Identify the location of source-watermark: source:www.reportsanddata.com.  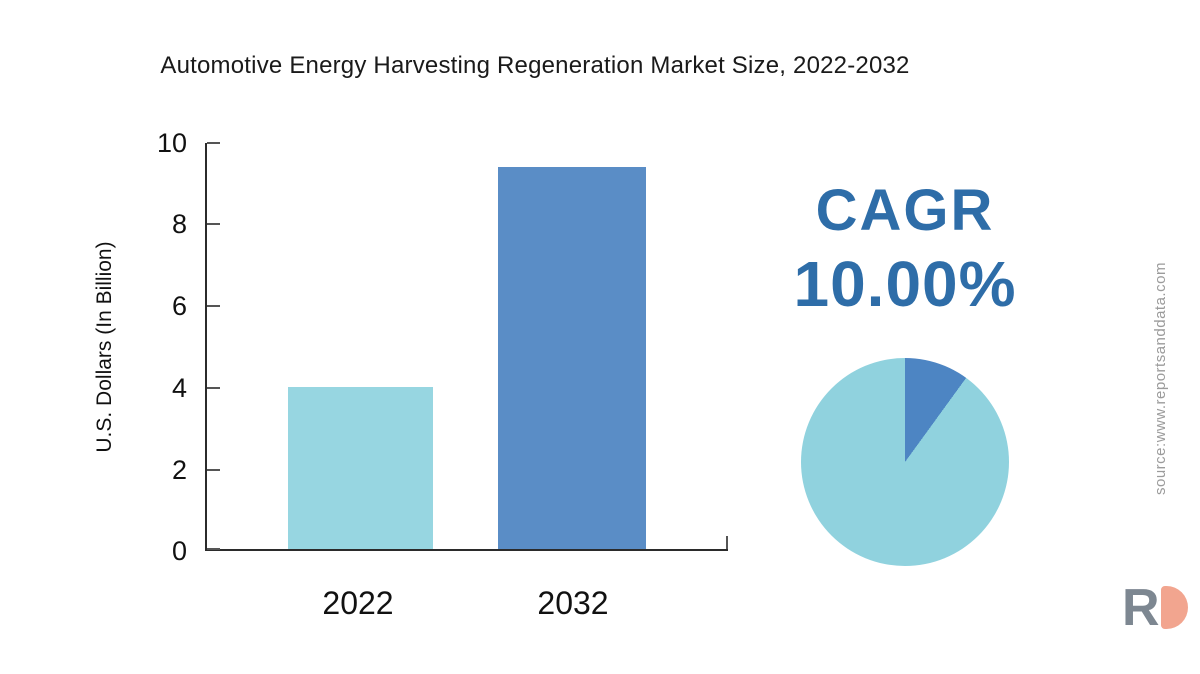
(1160, 378).